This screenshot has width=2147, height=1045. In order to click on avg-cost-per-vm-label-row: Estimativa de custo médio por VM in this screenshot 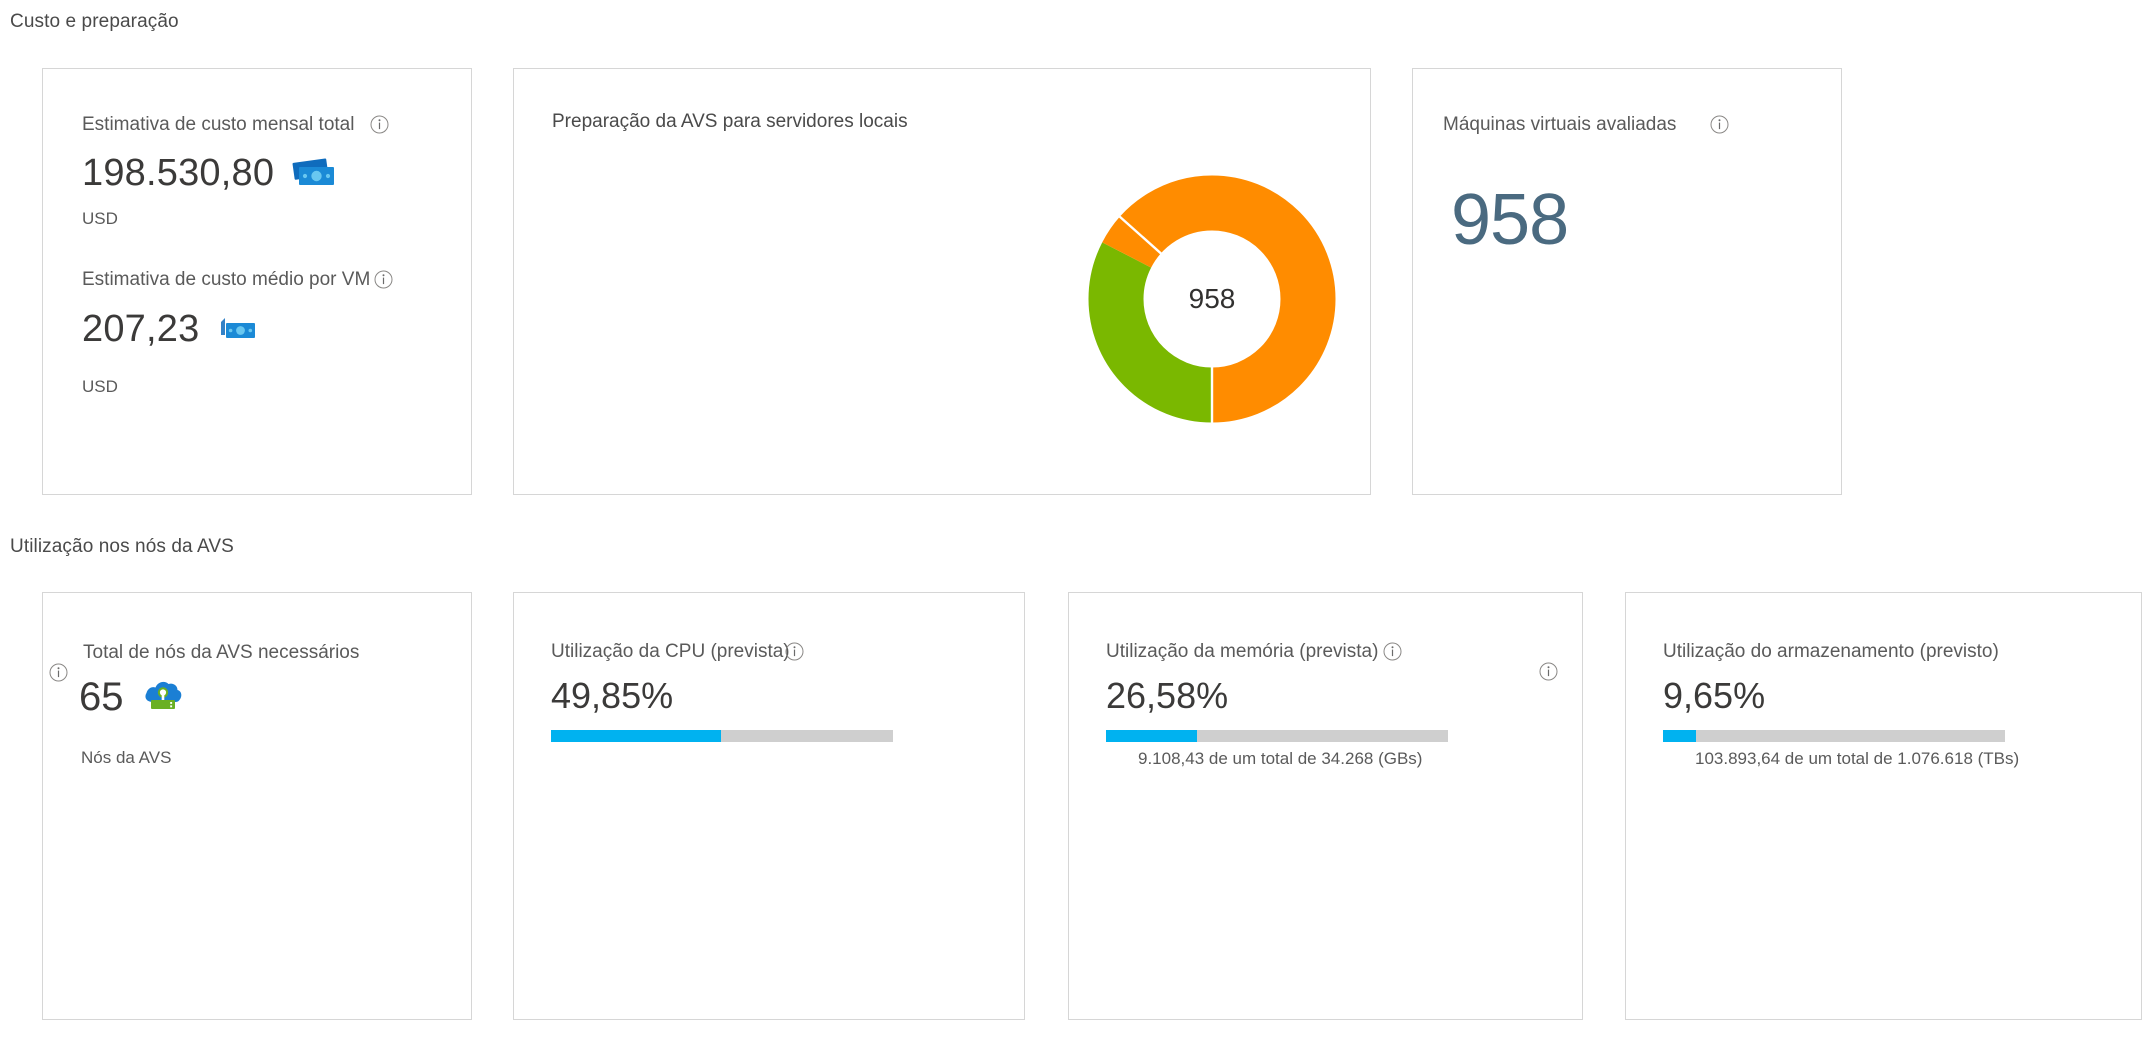, I will do `click(237, 280)`.